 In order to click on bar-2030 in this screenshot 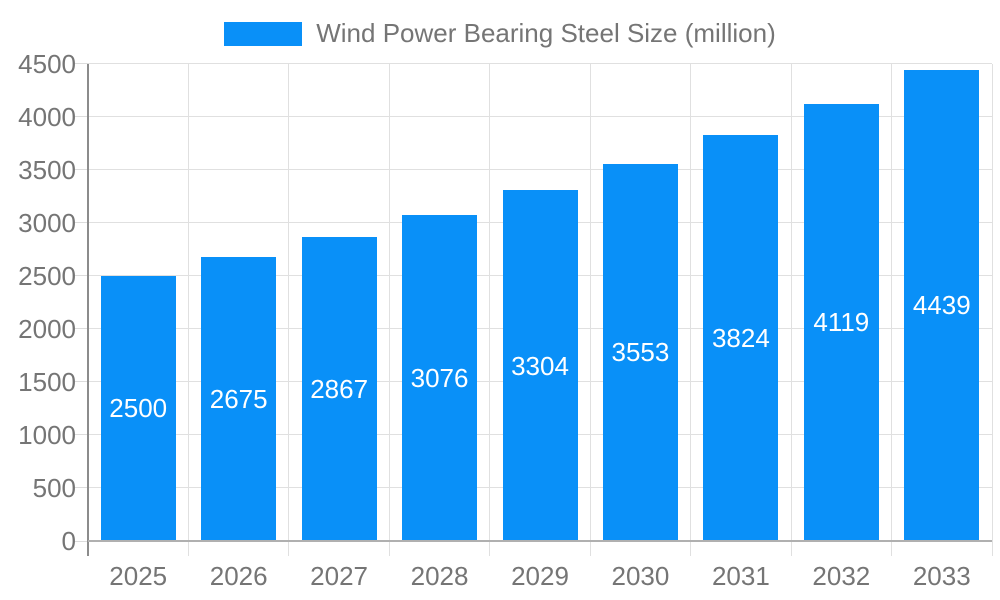, I will do `click(640, 351)`.